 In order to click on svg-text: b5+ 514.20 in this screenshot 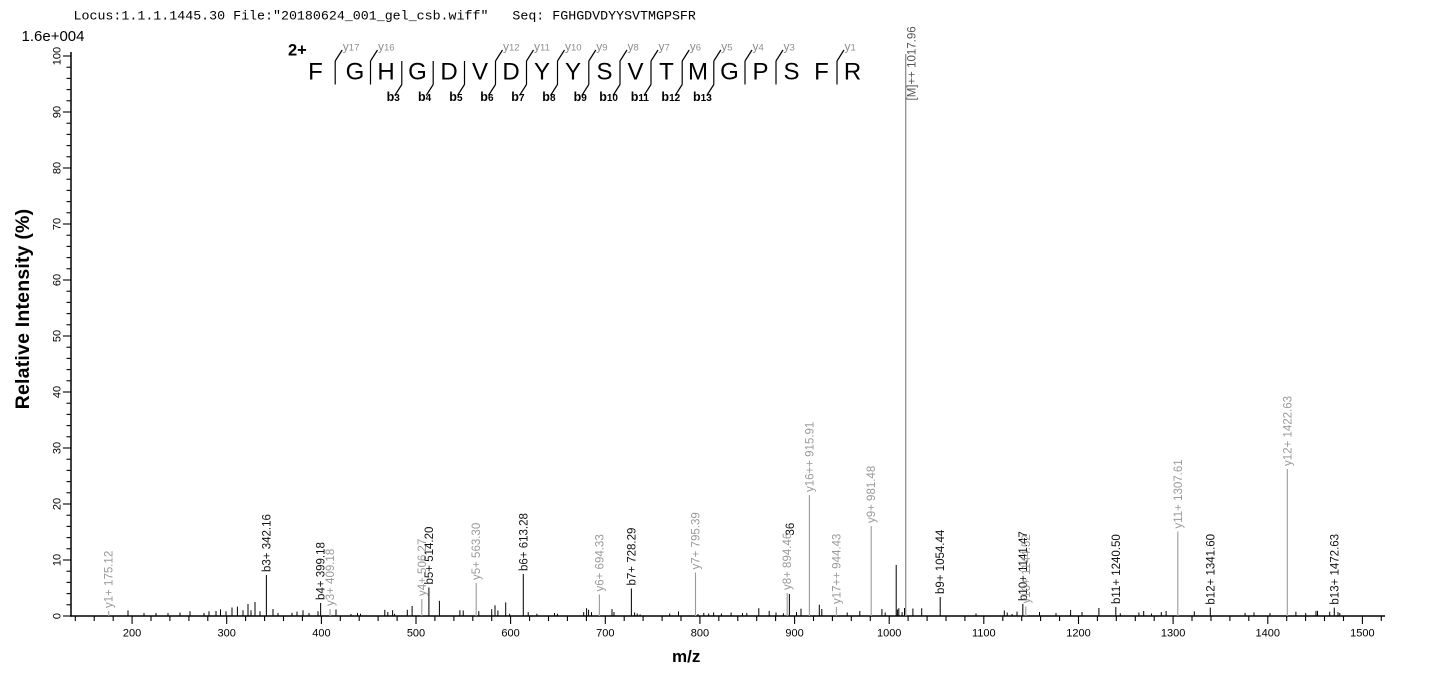, I will do `click(430, 556)`.